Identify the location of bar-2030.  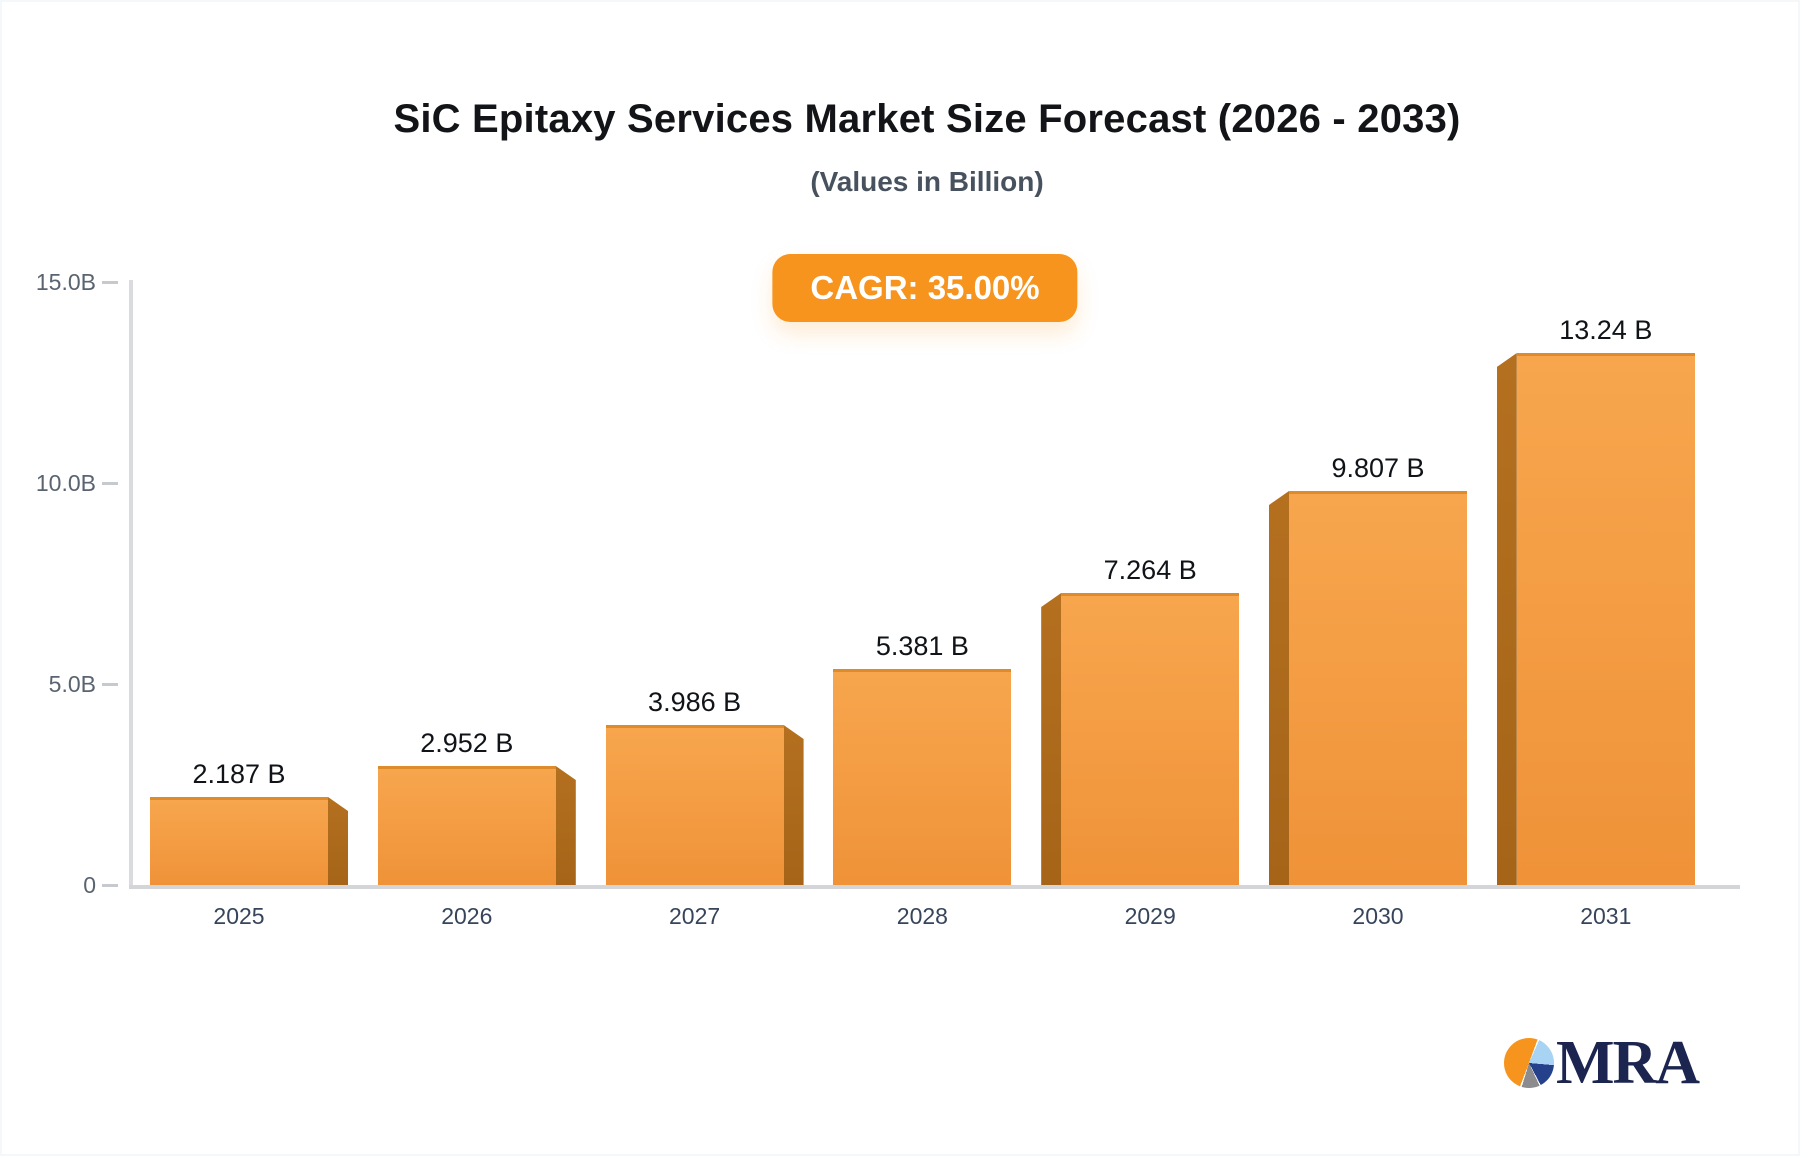
(1378, 688).